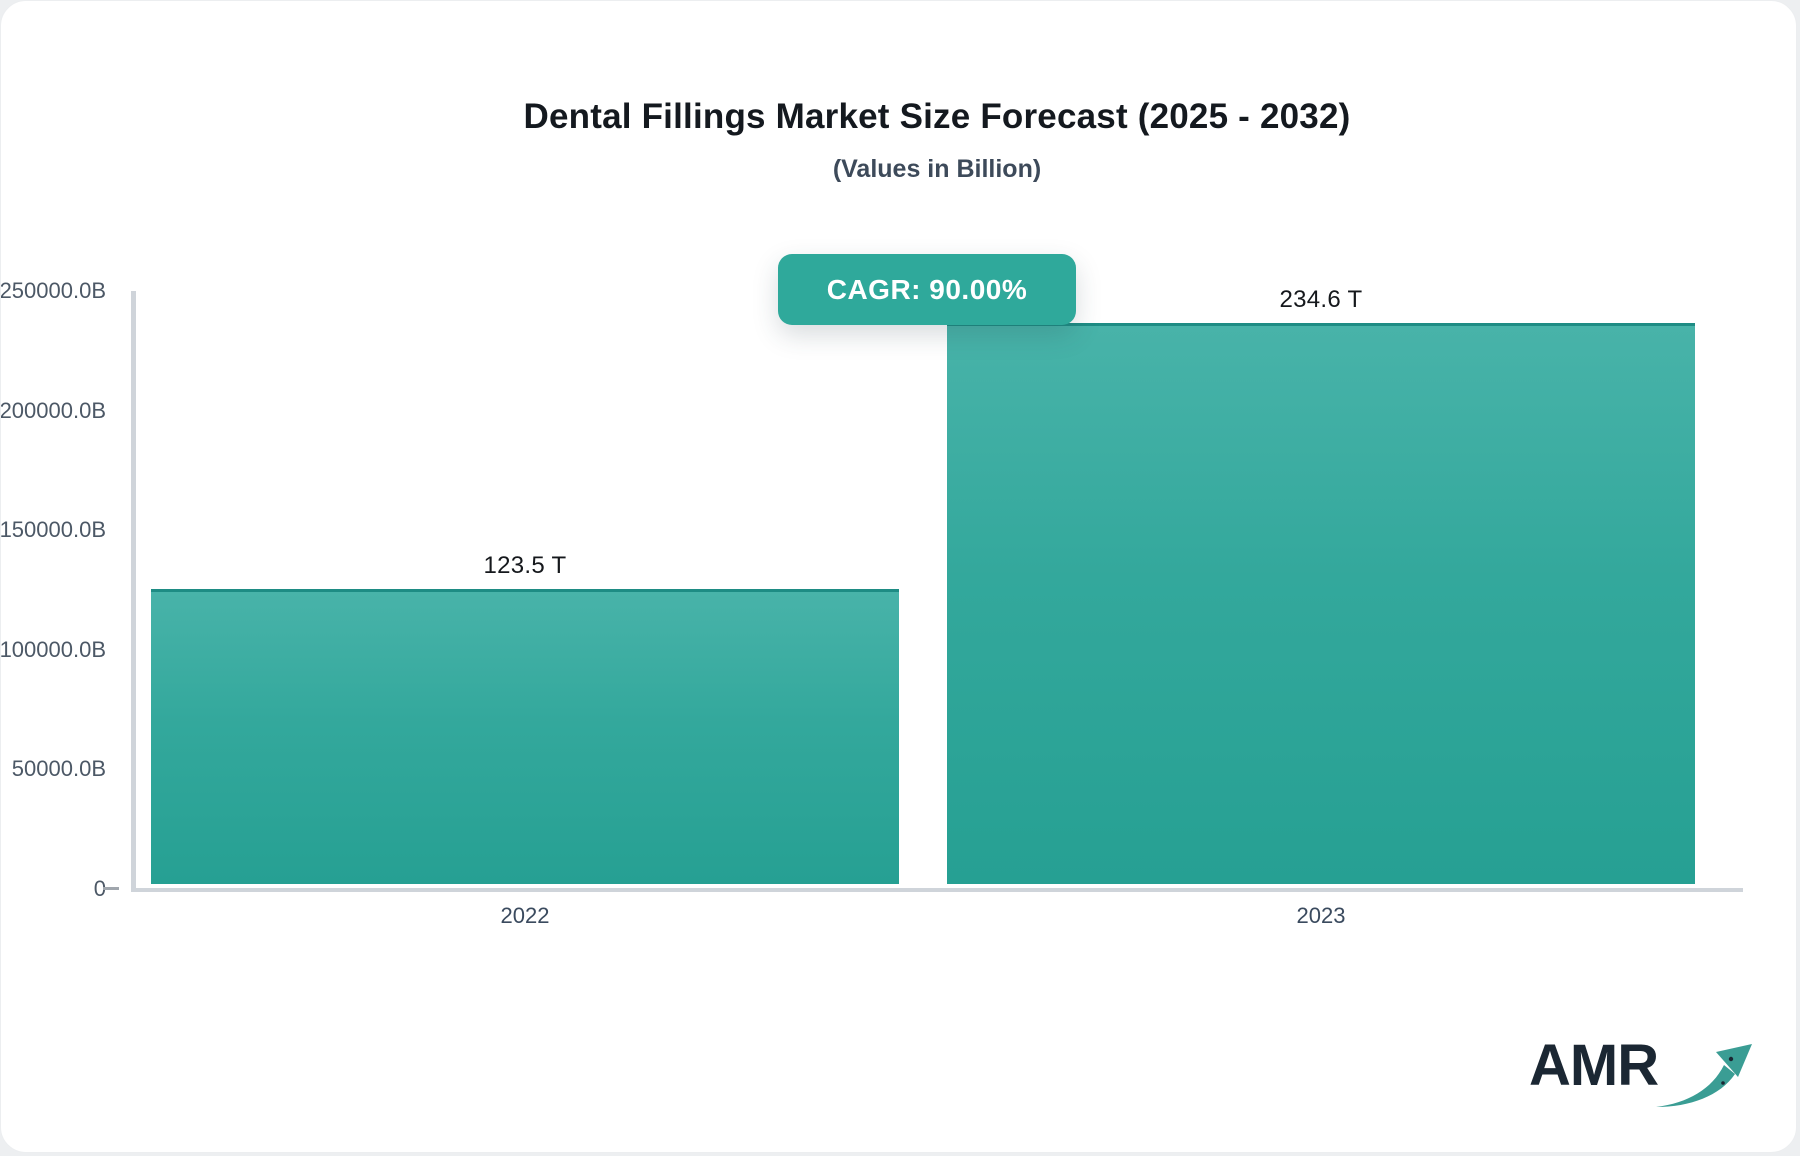 This screenshot has width=1800, height=1156. What do you see at coordinates (1321, 915) in the screenshot?
I see `x-axis-label-2023: 2023` at bounding box center [1321, 915].